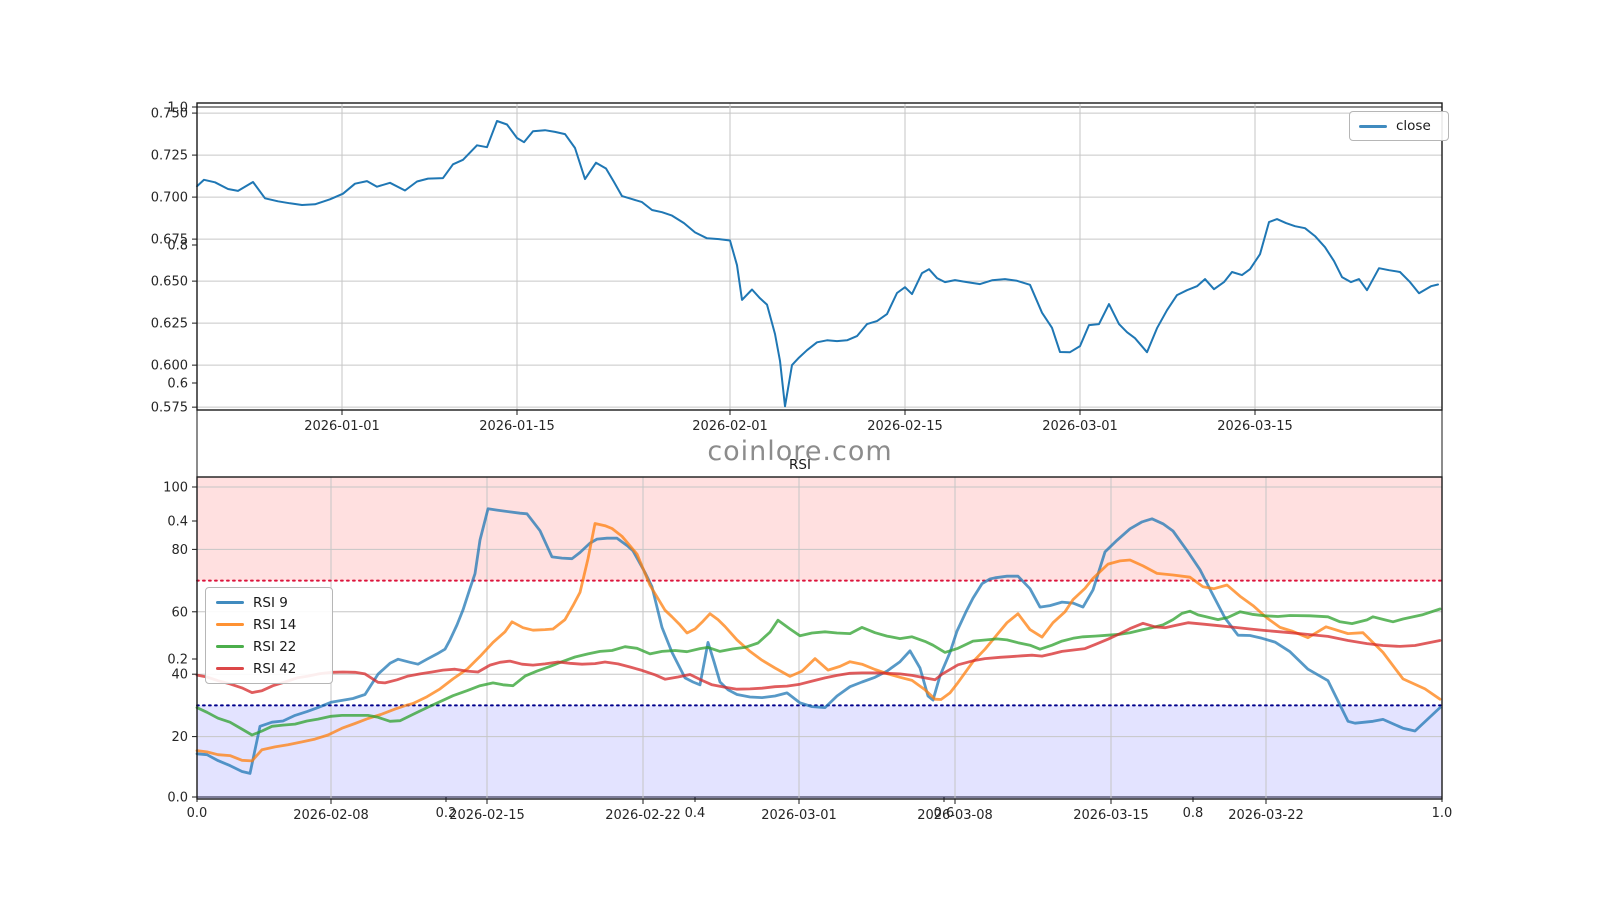 The width and height of the screenshot is (1600, 900). What do you see at coordinates (643, 815) in the screenshot?
I see `svg-text: 2026-02-22` at bounding box center [643, 815].